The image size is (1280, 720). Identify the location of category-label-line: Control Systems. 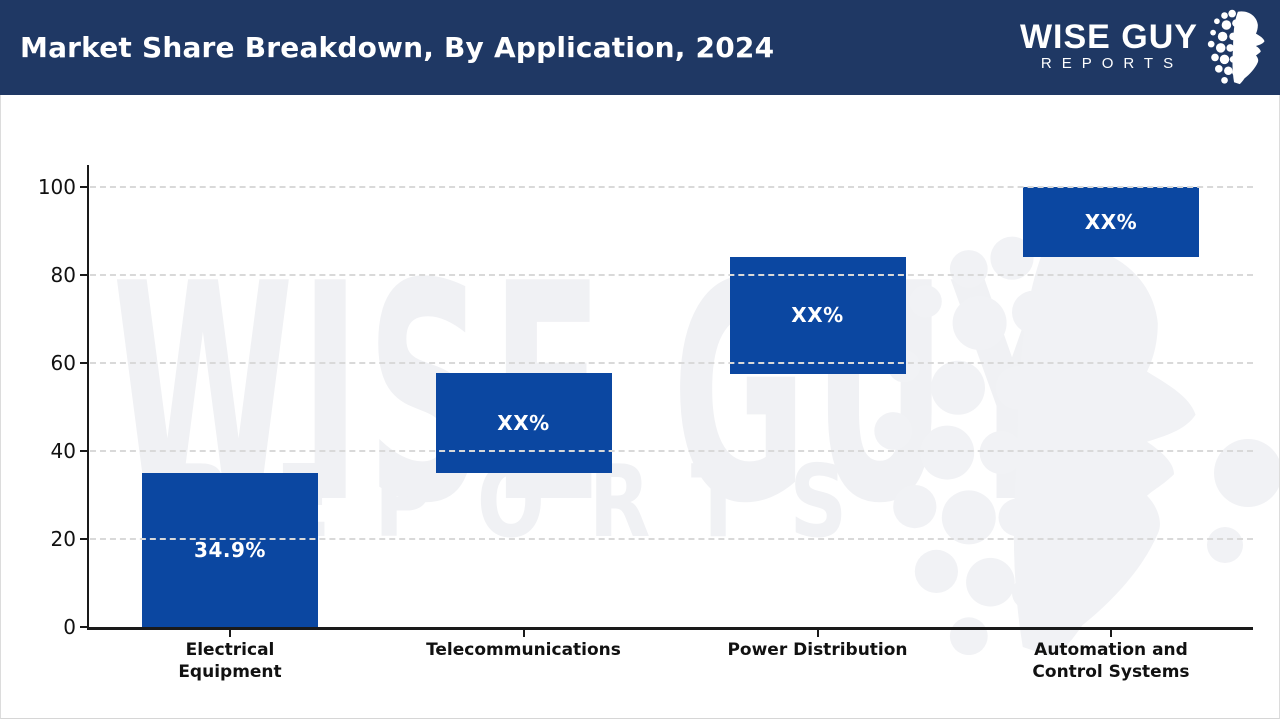
(1111, 672).